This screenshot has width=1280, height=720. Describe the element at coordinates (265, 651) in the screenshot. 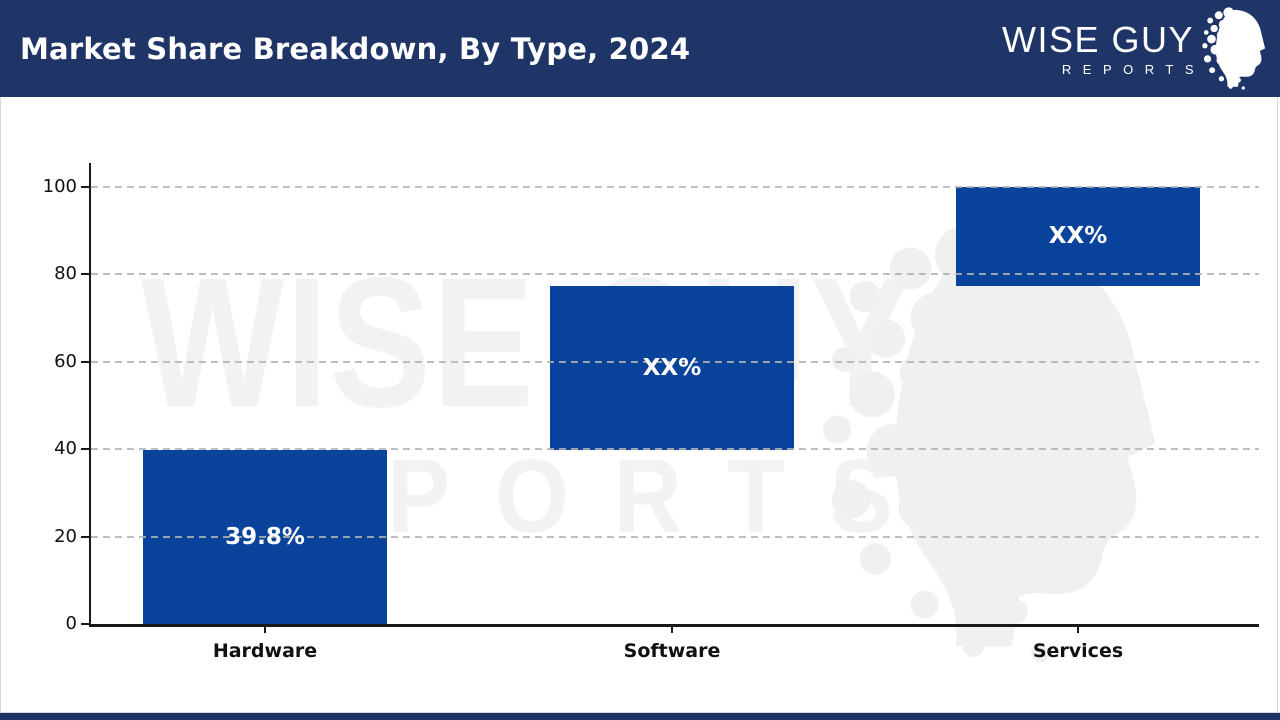

I see `x-category-label-hardware: Hardware` at that location.